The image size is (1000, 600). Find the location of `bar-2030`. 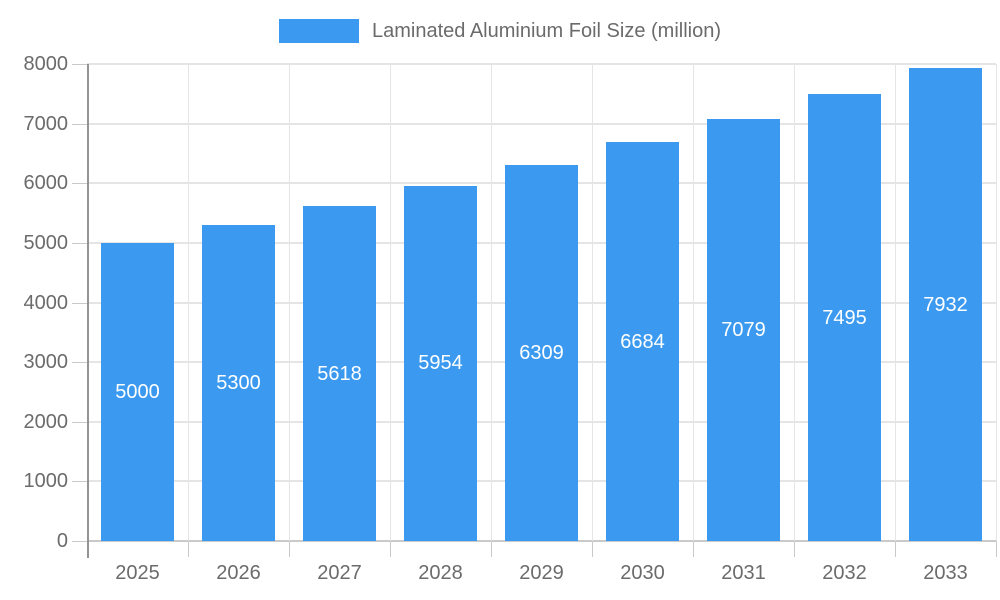

bar-2030 is located at coordinates (642, 341).